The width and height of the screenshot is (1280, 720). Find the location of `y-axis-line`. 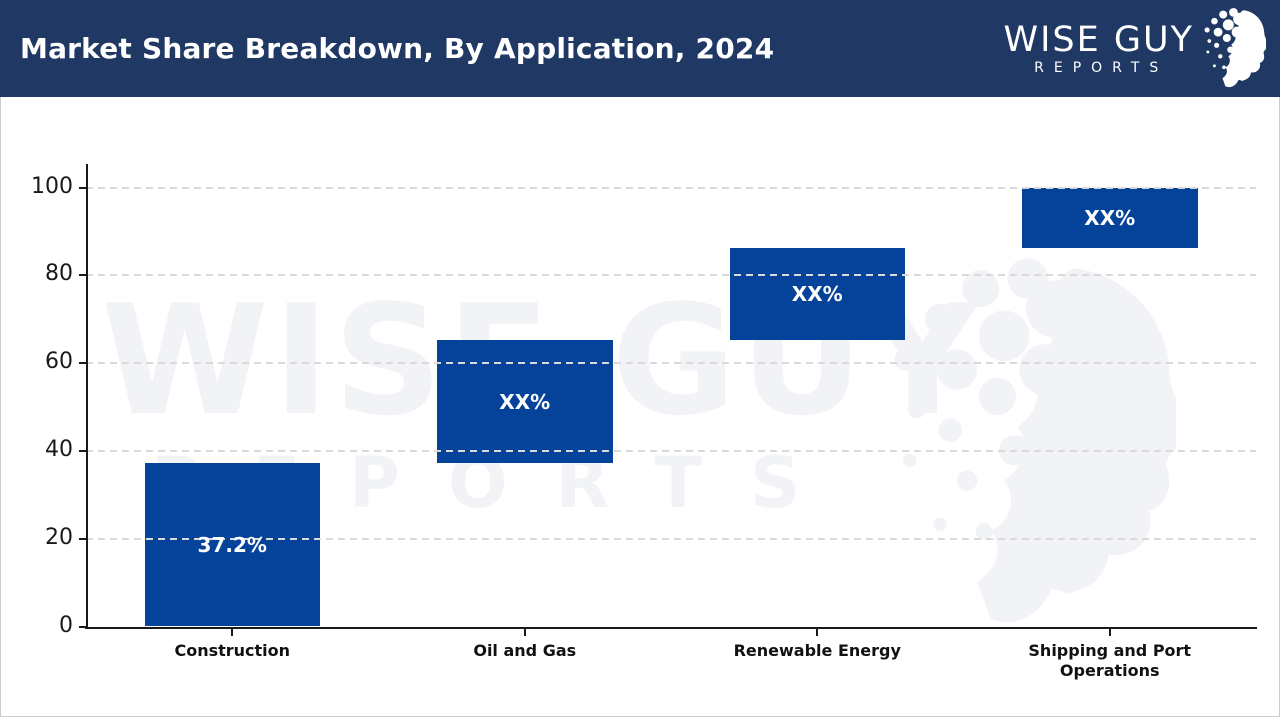

y-axis-line is located at coordinates (87, 396).